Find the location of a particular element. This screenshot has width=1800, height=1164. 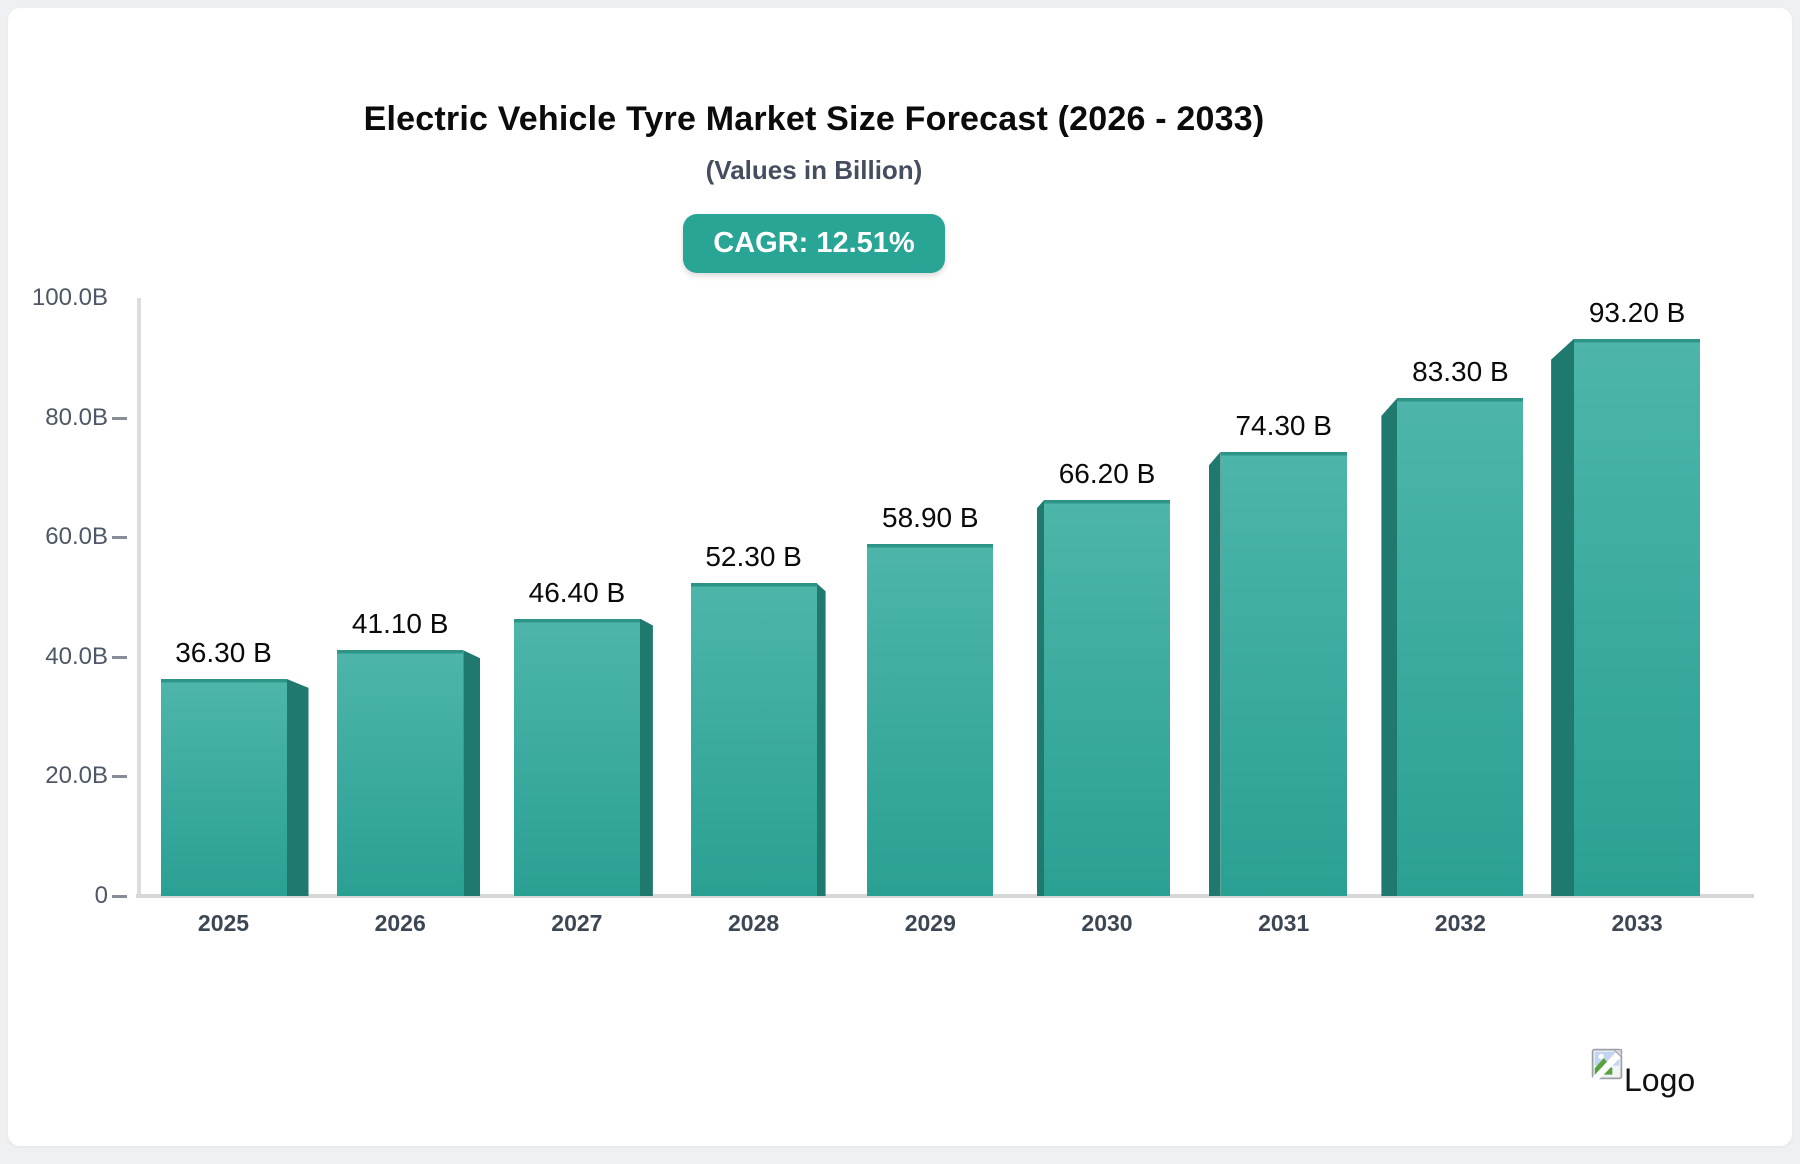

bar-value-label: 46.40 B is located at coordinates (577, 592).